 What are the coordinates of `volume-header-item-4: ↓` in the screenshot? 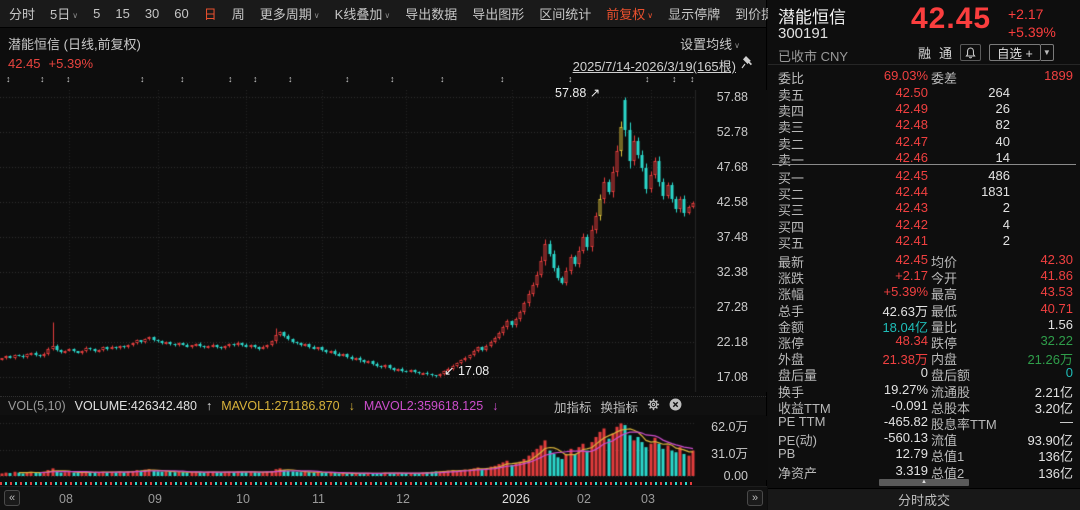 It's located at (351, 406).